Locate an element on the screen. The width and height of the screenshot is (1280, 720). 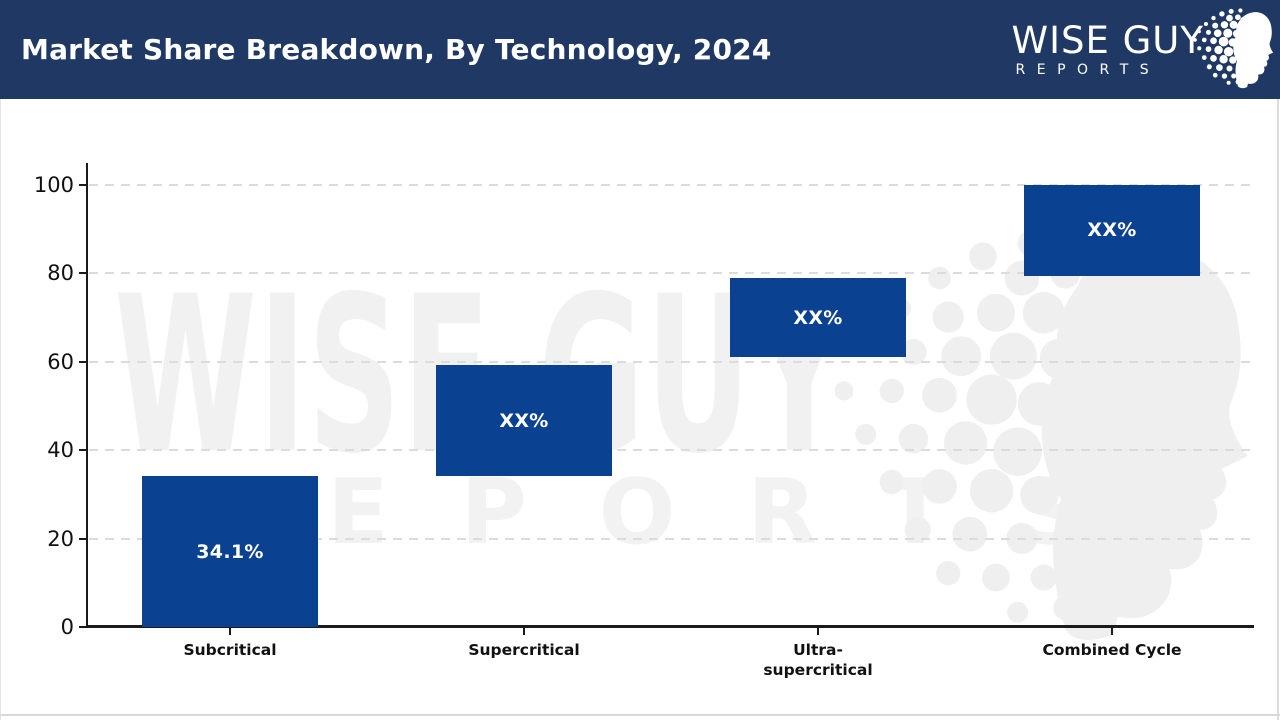
y-tick-label: 0 is located at coordinates (67, 627).